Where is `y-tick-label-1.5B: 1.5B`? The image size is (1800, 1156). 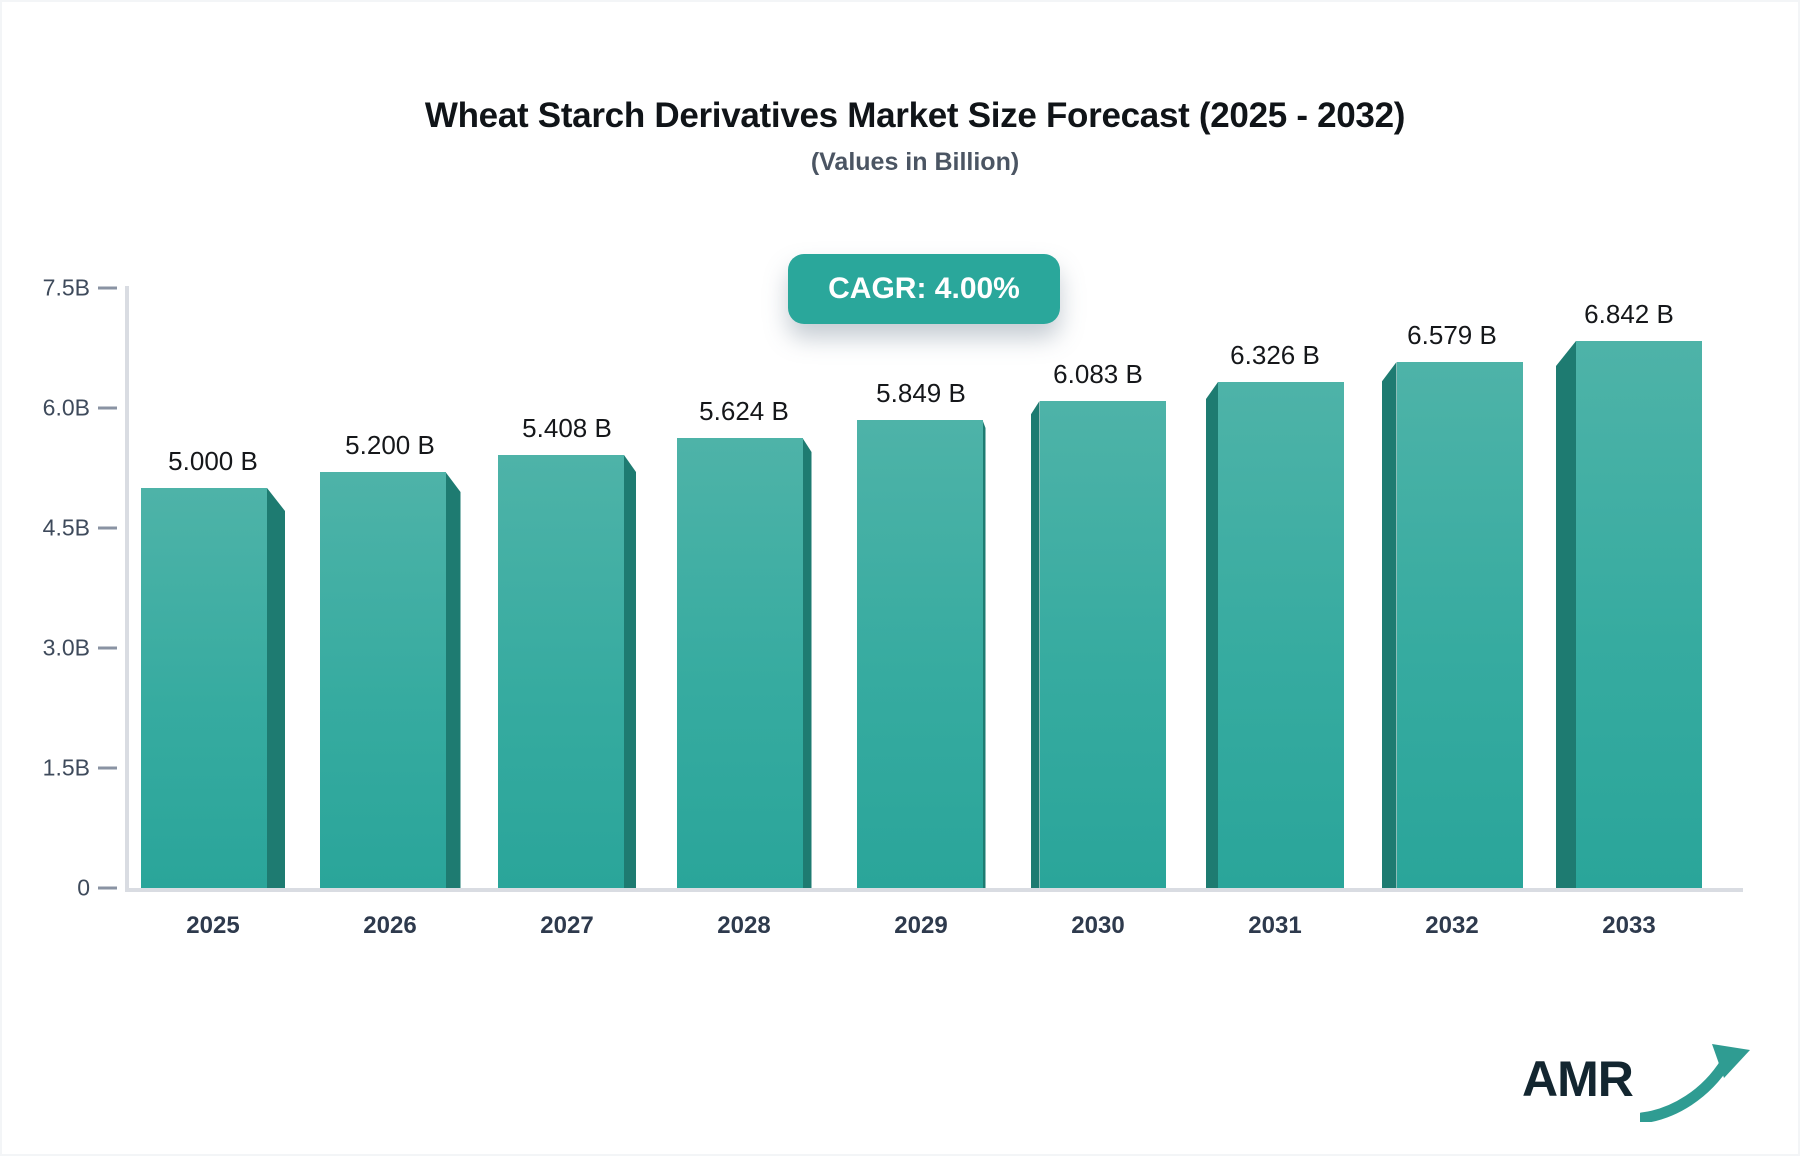
y-tick-label-1.5B: 1.5B is located at coordinates (66, 767).